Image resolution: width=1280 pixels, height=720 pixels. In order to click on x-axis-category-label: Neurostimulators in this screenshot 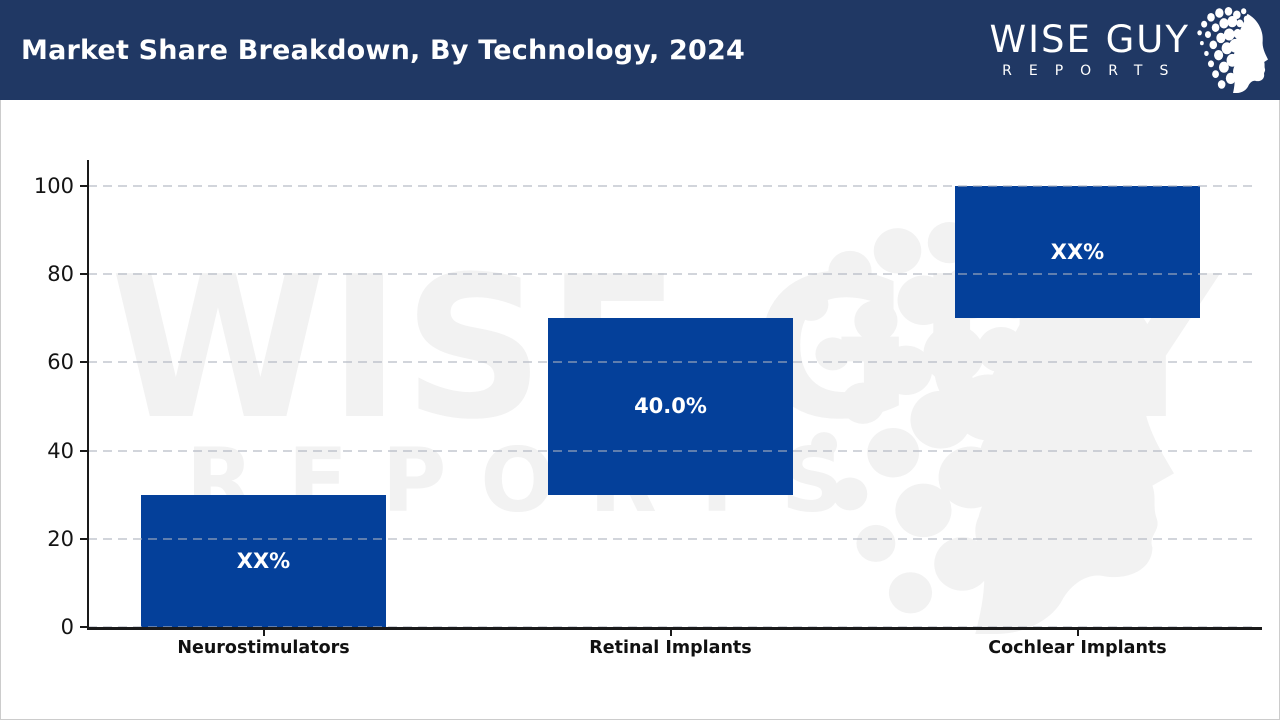, I will do `click(263, 648)`.